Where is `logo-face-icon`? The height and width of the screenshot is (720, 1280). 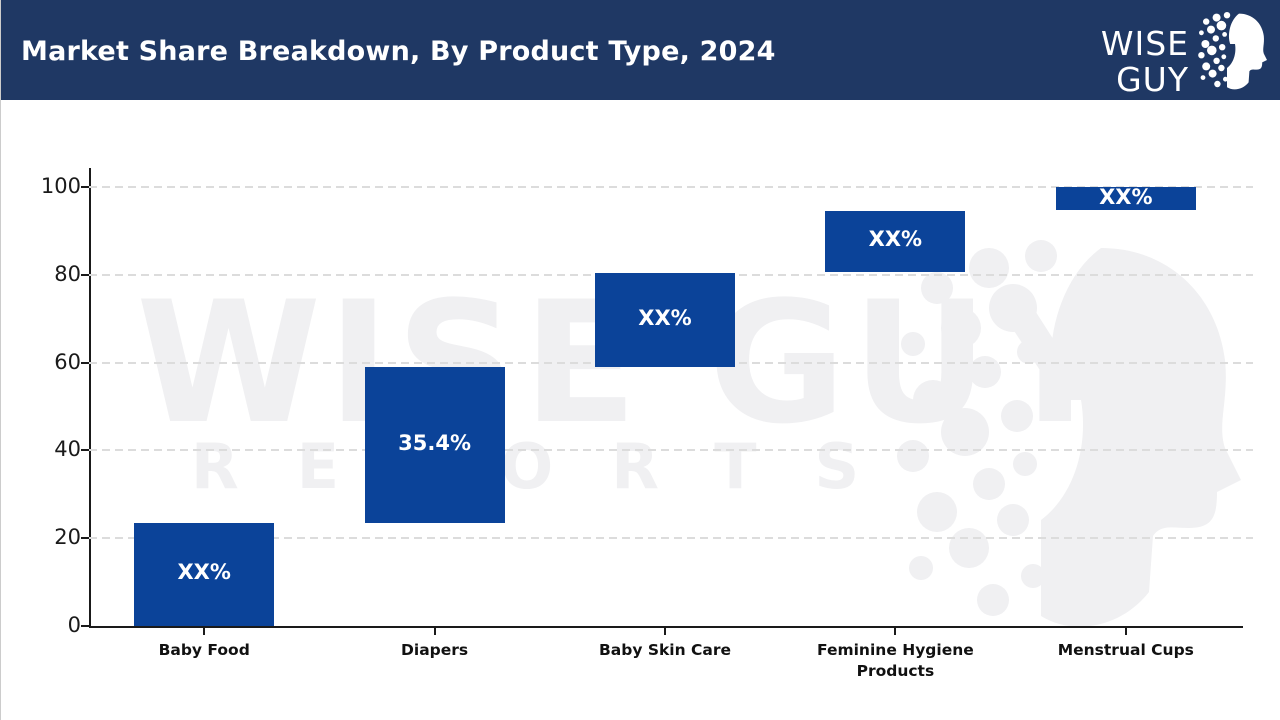
logo-face-icon is located at coordinates (1232, 51).